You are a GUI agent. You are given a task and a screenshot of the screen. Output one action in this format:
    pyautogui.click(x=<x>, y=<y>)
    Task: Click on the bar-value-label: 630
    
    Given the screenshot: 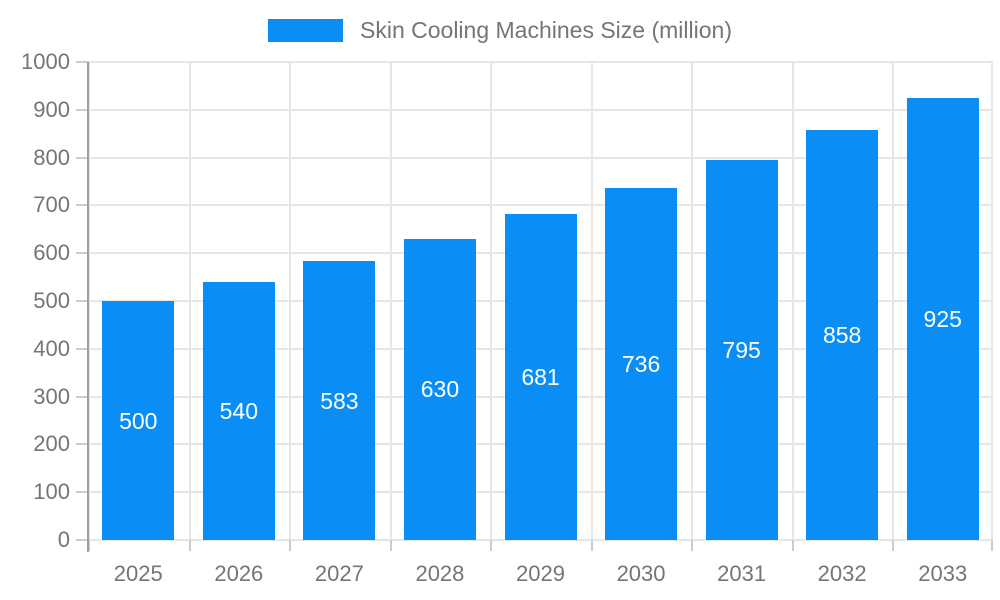 What is the action you would take?
    pyautogui.click(x=440, y=389)
    